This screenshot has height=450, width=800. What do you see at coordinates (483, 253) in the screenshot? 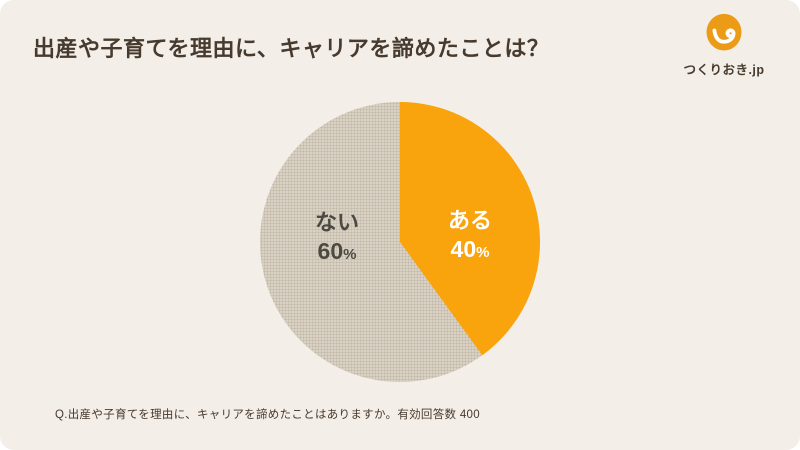
I see `pie-slice-aru-percent-sign: %` at bounding box center [483, 253].